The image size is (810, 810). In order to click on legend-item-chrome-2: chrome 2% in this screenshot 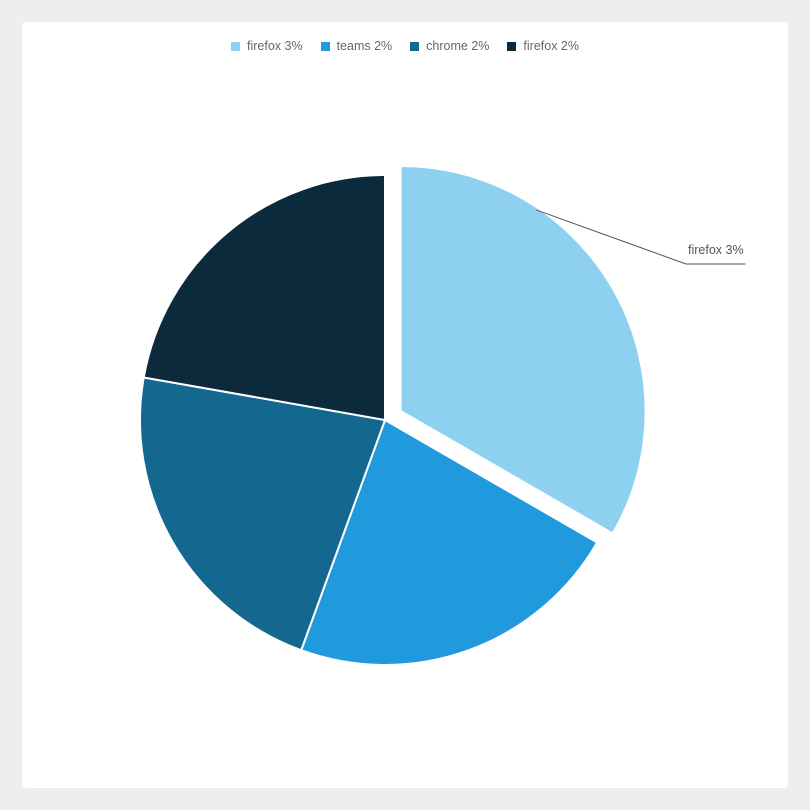, I will do `click(449, 46)`.